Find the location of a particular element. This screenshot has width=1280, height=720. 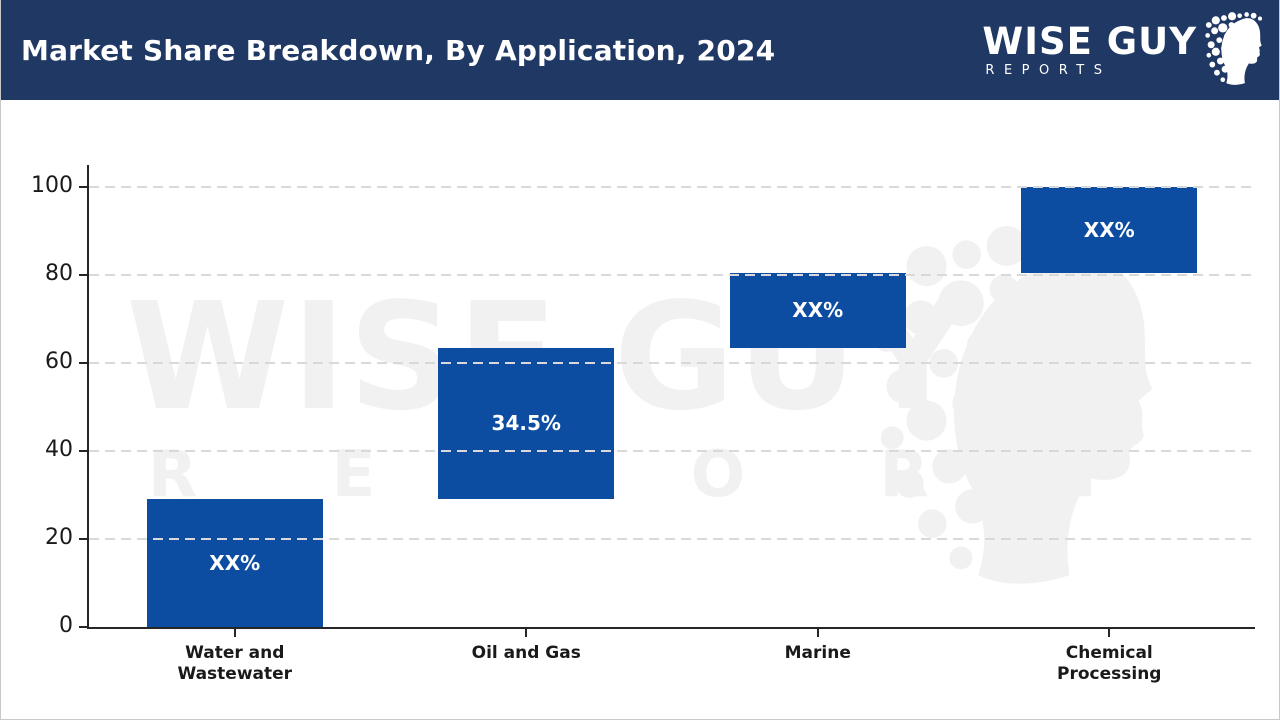

x-category-label-line: Marine is located at coordinates (817, 653).